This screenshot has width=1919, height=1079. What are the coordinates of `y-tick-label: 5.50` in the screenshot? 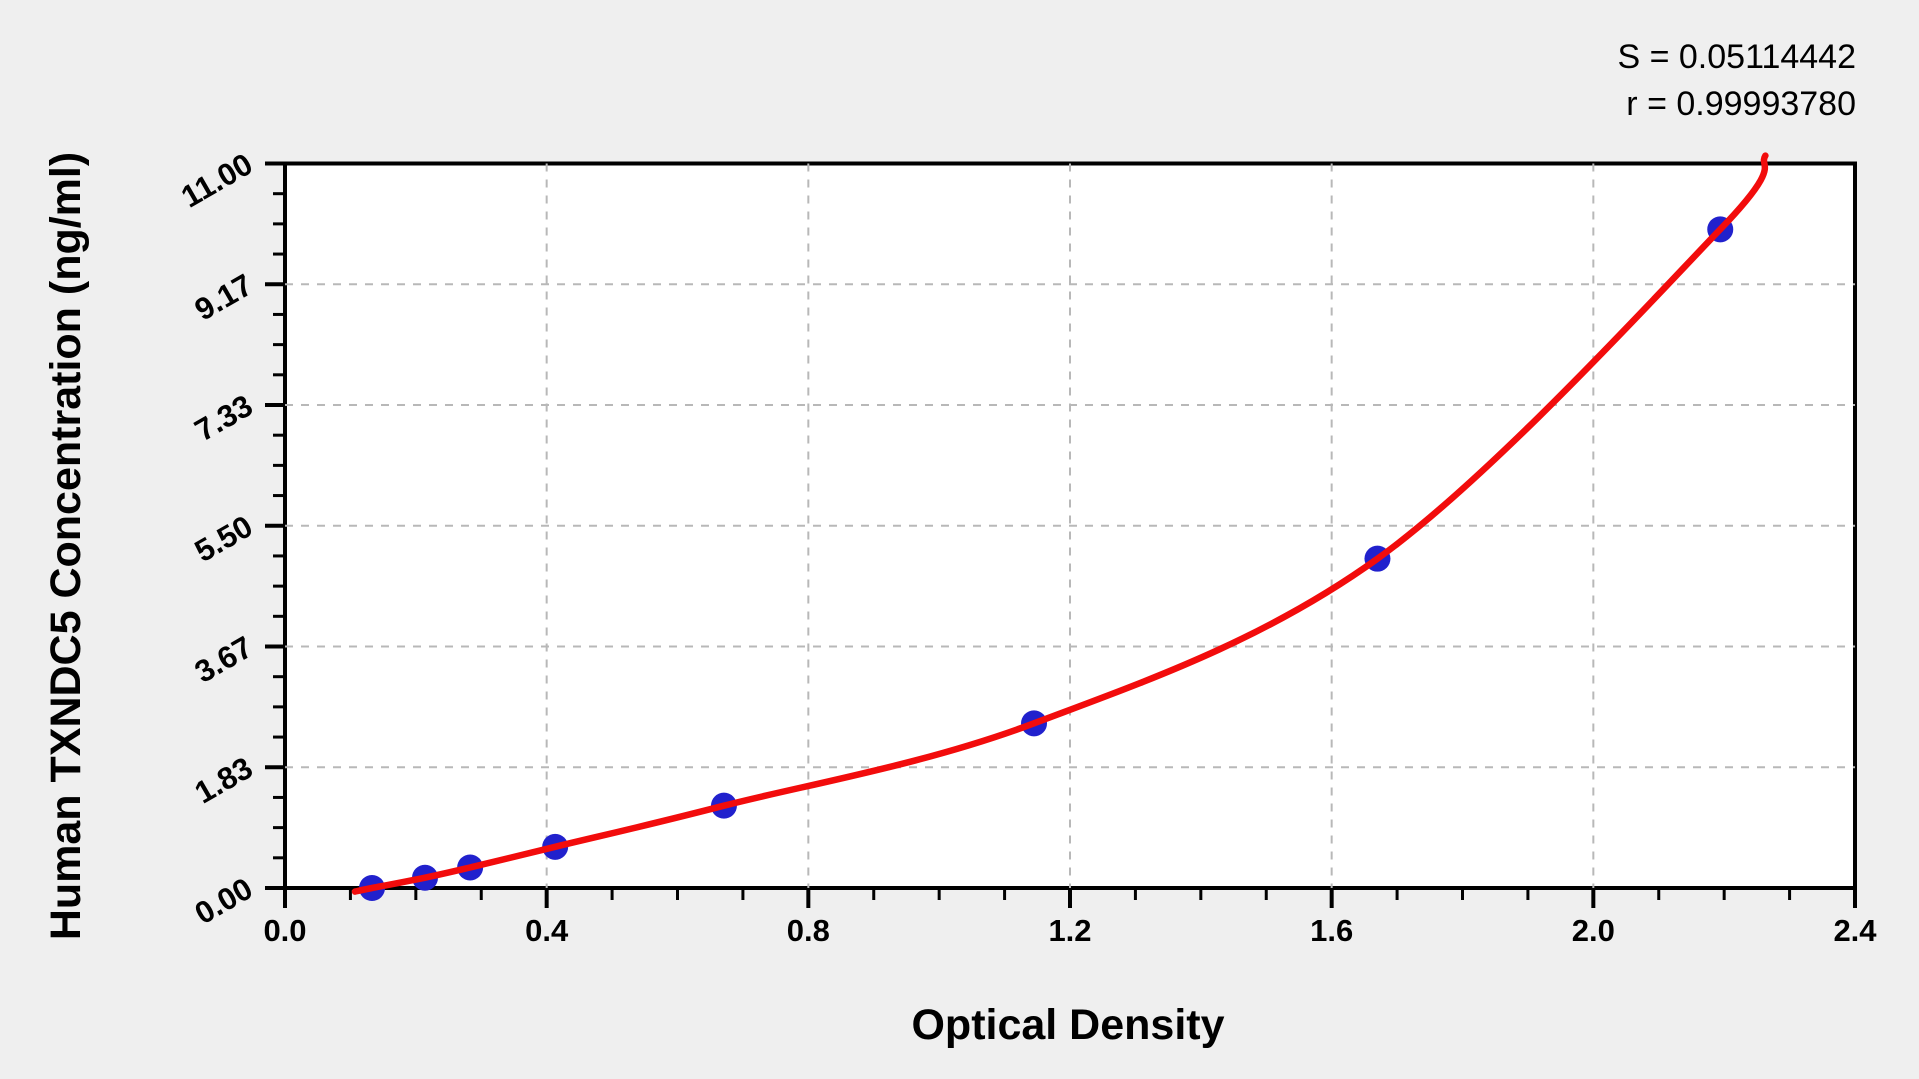 It's located at (224, 539).